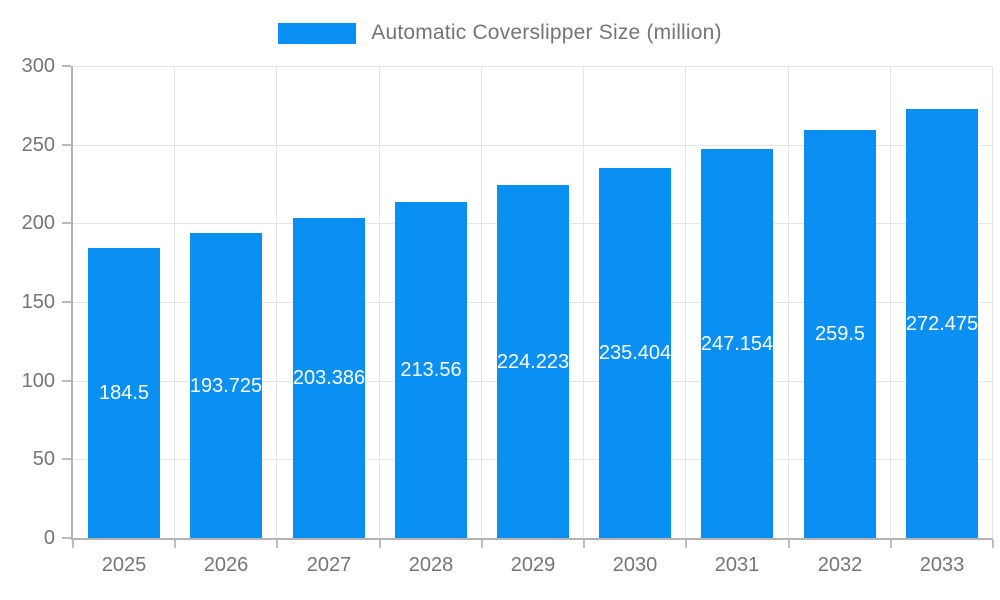  I want to click on bar-2028, so click(431, 370).